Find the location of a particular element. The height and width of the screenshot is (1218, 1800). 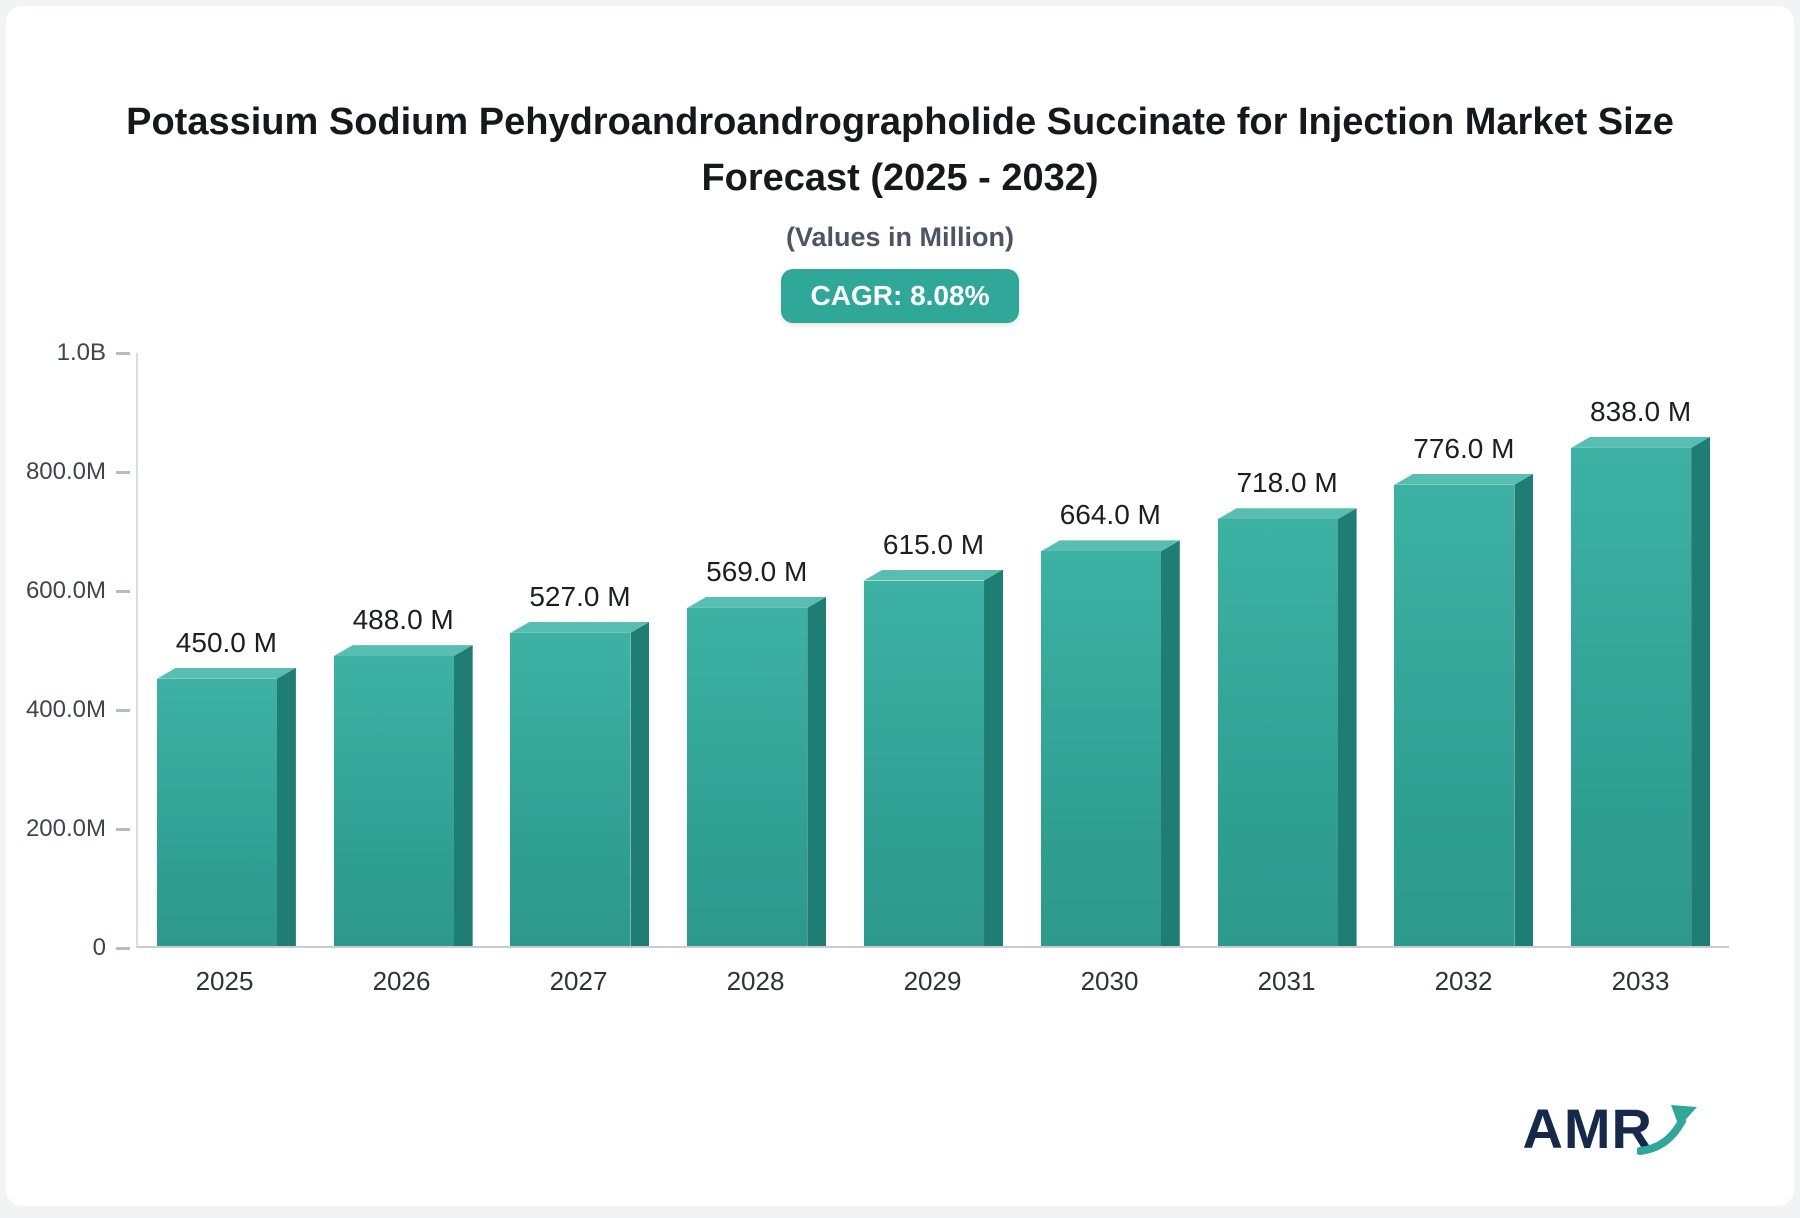

y-tick: 600.0M is located at coordinates (81, 591).